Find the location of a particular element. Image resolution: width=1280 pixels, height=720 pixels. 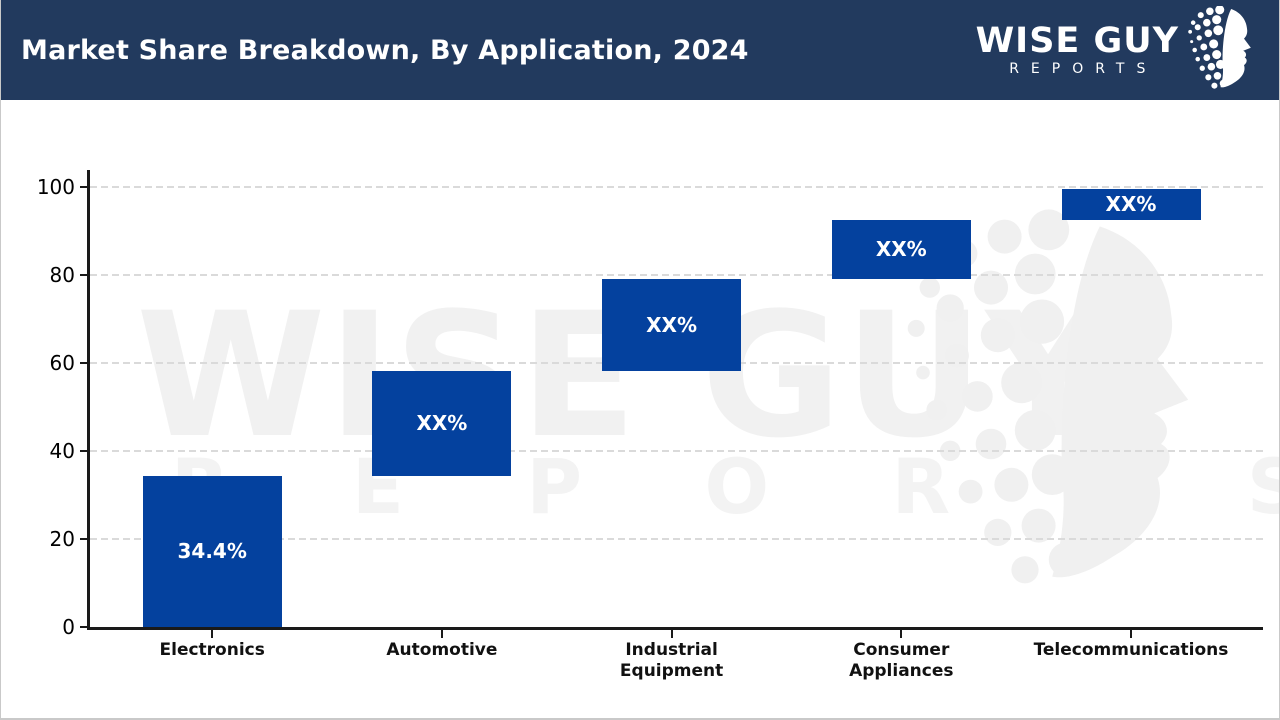

x-axis-label-0: Electronics is located at coordinates (212, 650).